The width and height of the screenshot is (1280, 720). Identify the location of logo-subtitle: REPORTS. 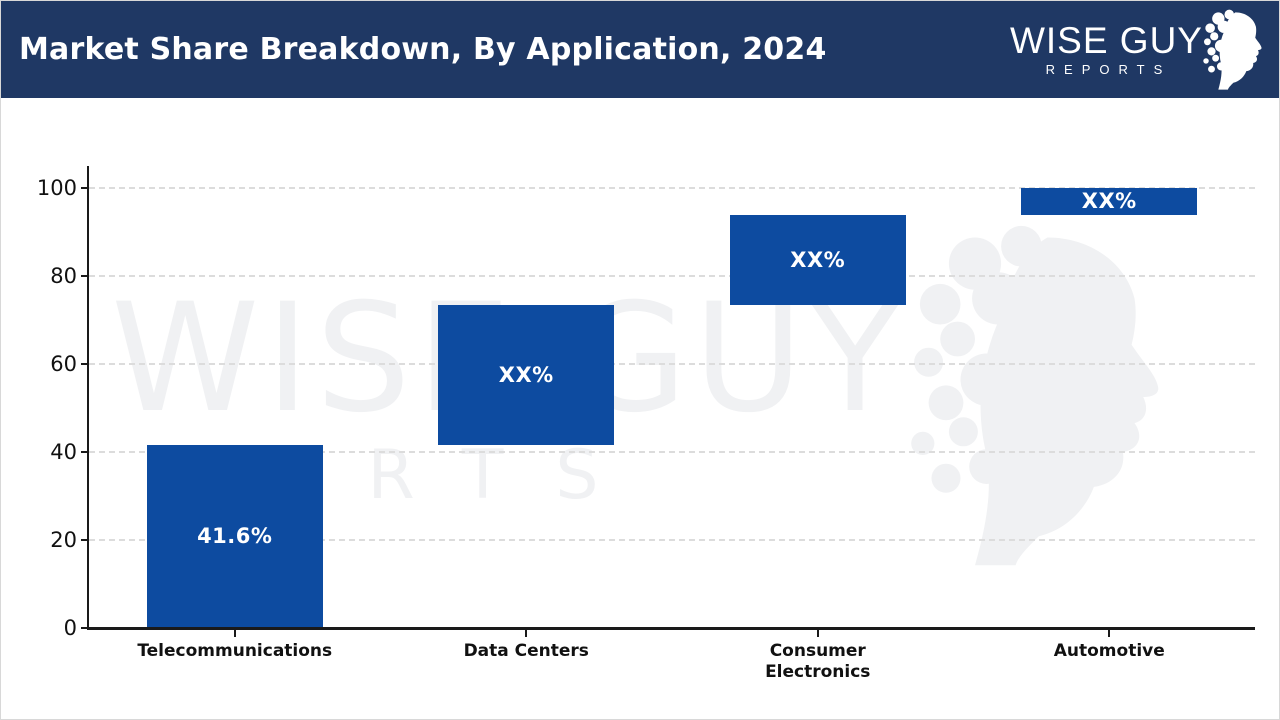
(1108, 69).